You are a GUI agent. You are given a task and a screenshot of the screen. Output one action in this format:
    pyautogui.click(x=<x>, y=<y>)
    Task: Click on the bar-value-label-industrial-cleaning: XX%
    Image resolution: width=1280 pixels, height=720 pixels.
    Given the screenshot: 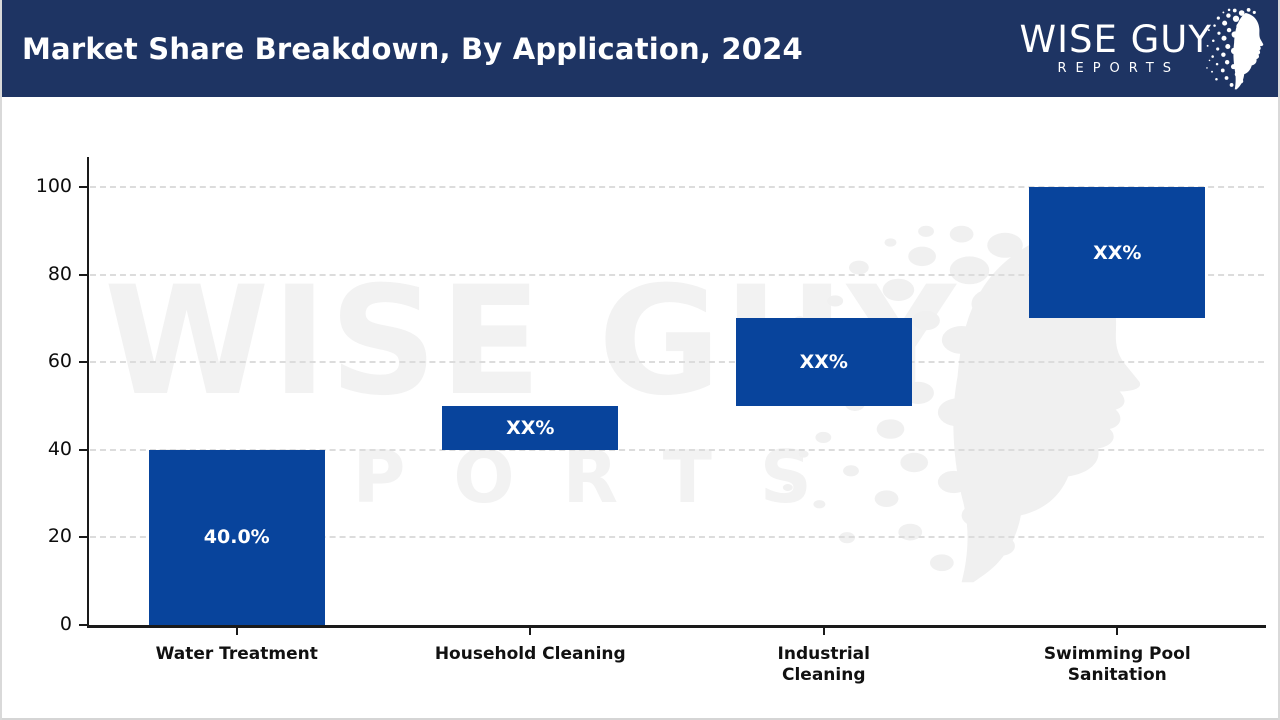 What is the action you would take?
    pyautogui.click(x=823, y=362)
    